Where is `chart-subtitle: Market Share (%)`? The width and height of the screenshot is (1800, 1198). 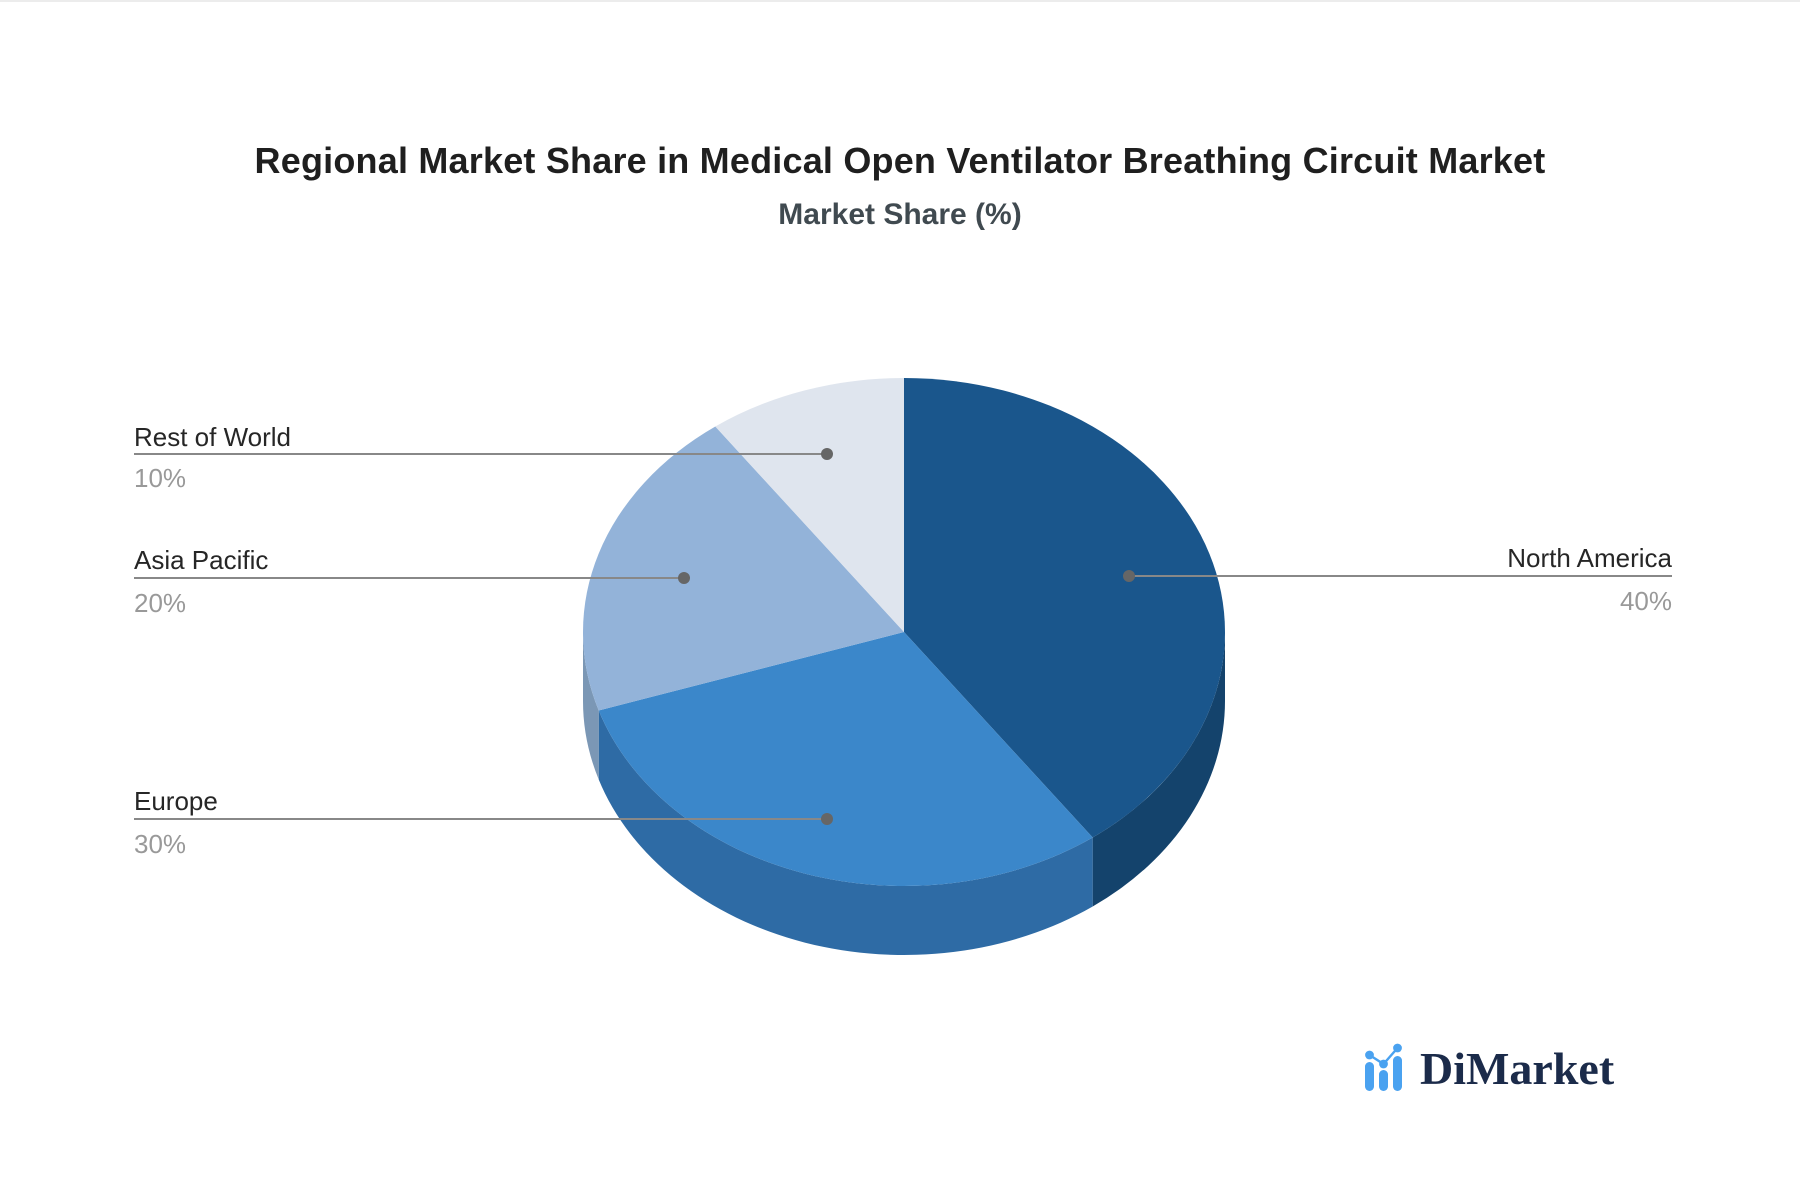 chart-subtitle: Market Share (%) is located at coordinates (900, 214).